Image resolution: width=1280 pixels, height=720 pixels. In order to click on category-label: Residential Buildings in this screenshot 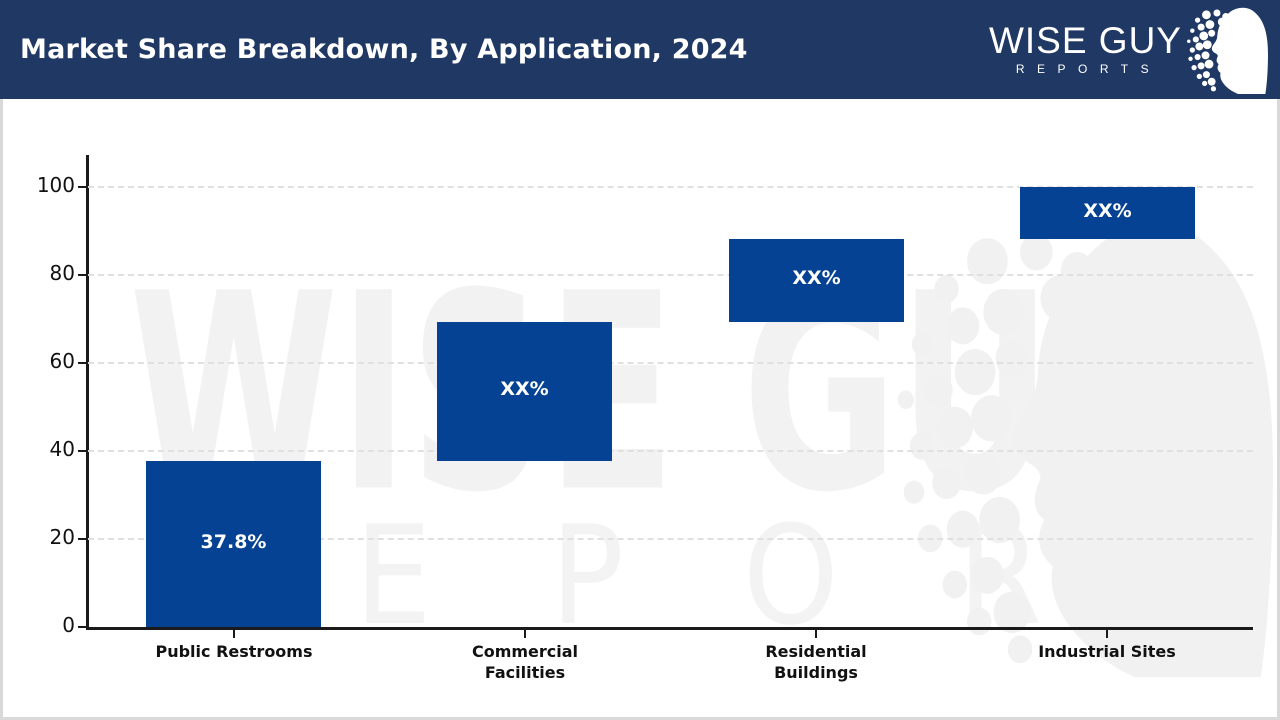, I will do `click(816, 662)`.